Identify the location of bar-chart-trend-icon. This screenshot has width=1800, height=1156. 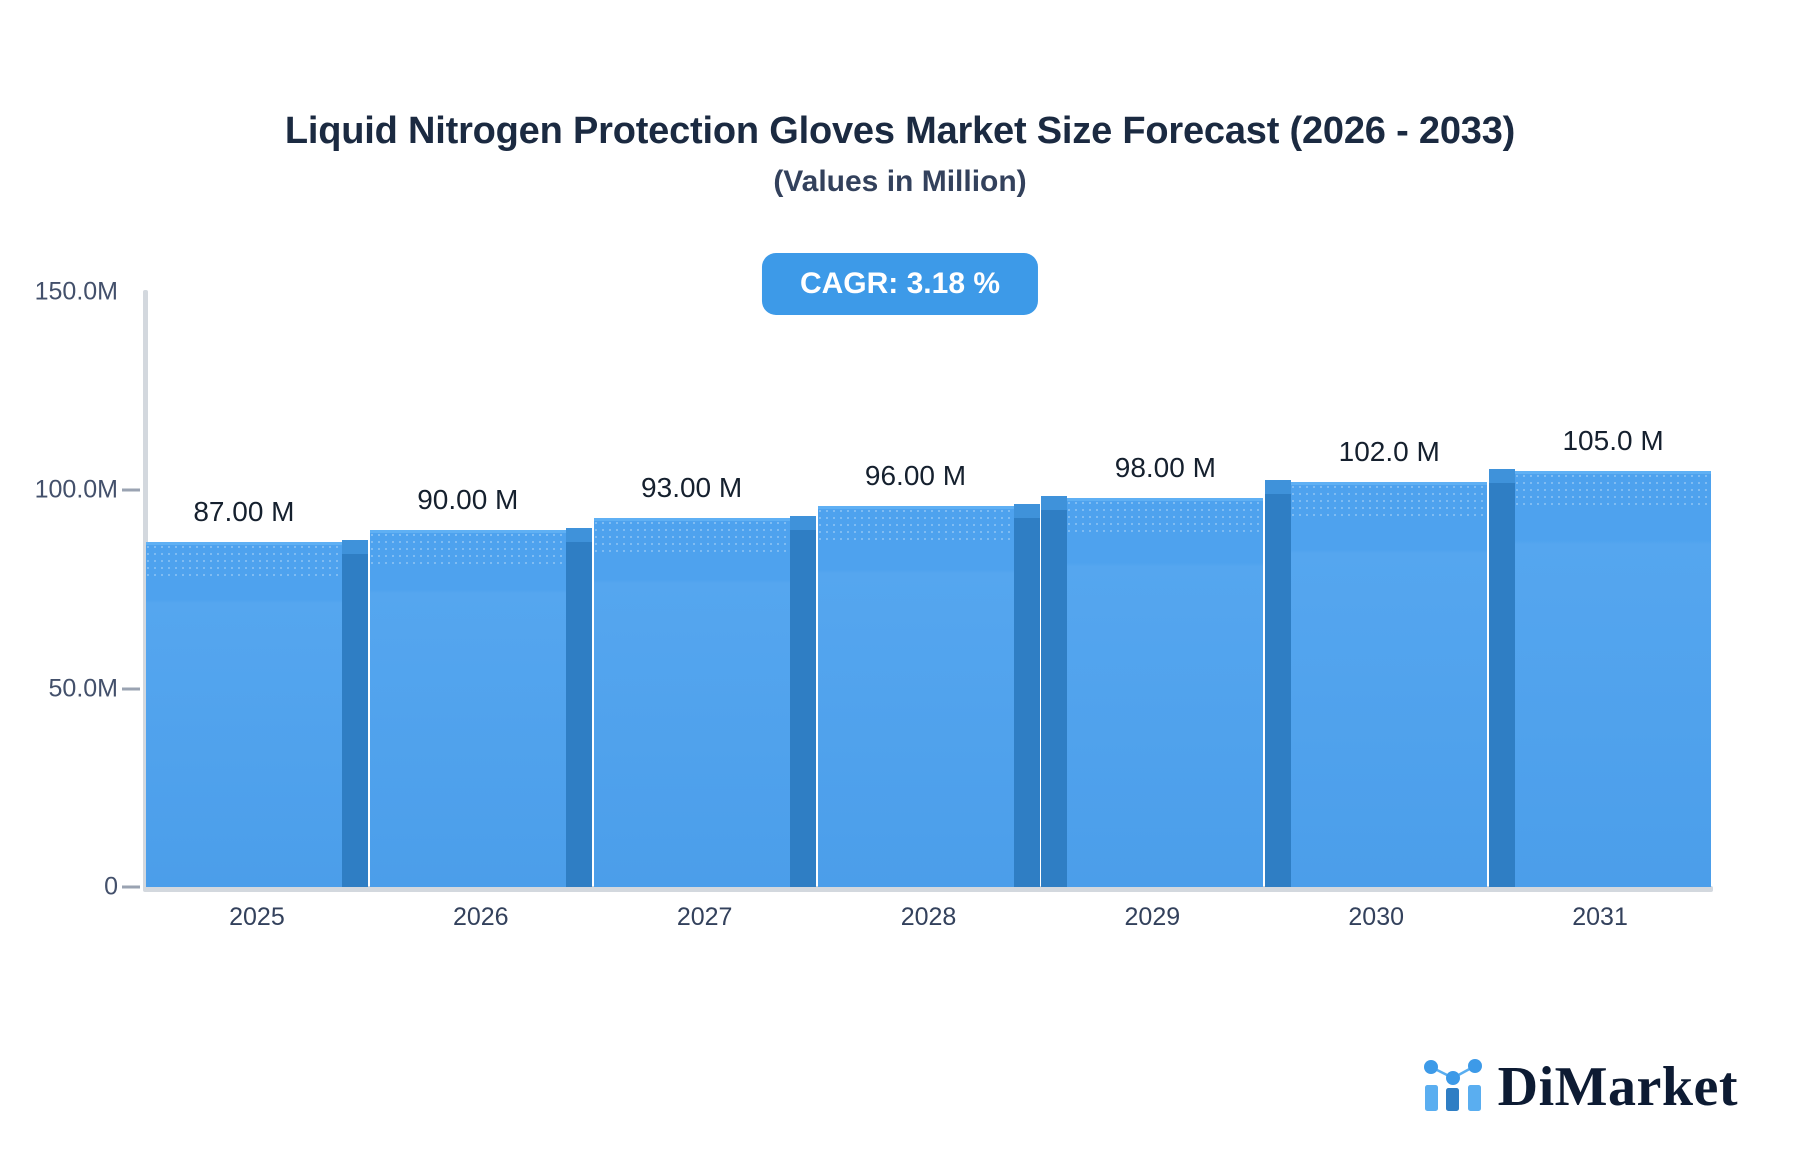
(1453, 1086).